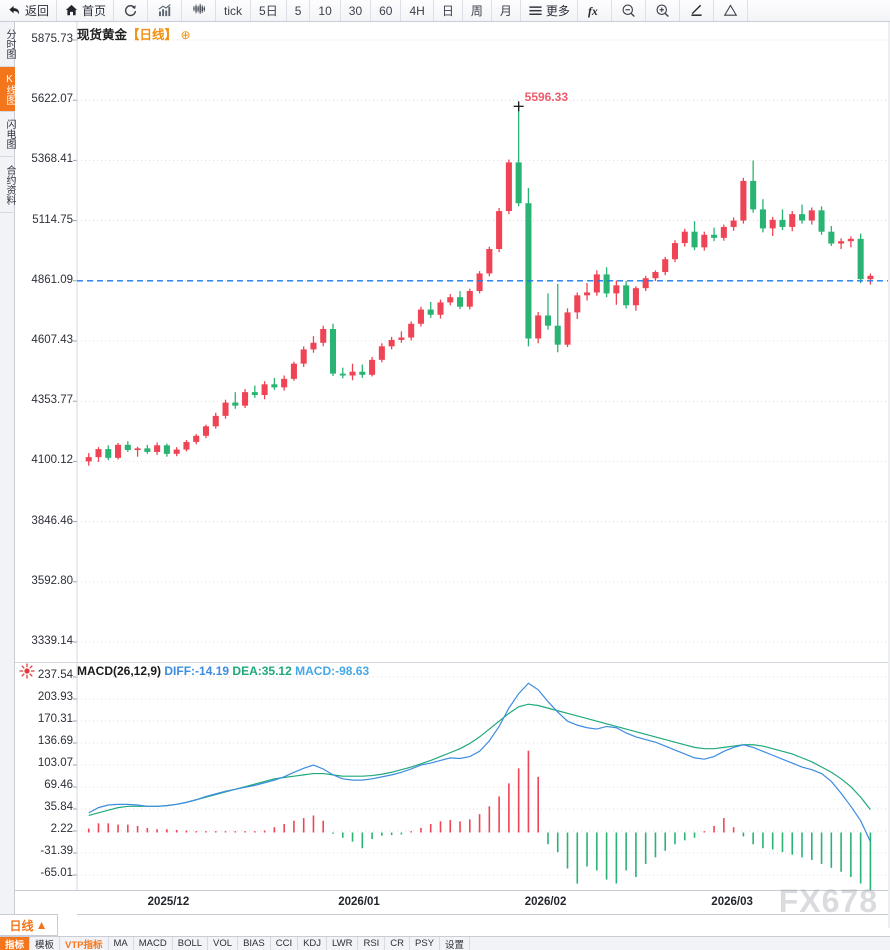  What do you see at coordinates (168, 902) in the screenshot?
I see `x-axis-tick-label: 2025/12` at bounding box center [168, 902].